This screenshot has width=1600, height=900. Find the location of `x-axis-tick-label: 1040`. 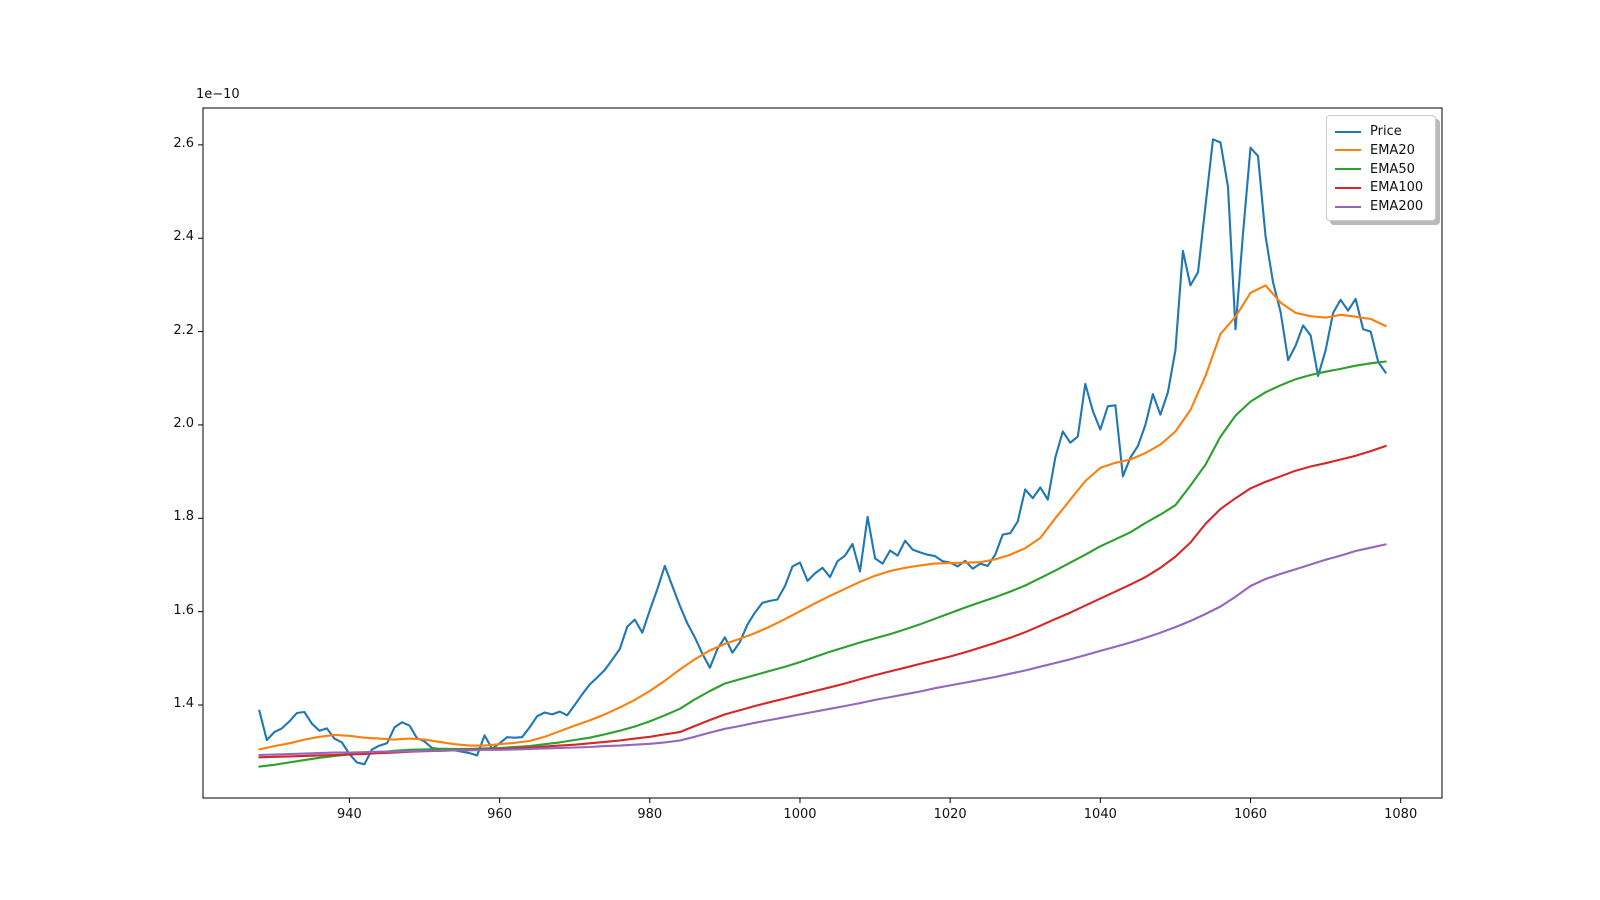

x-axis-tick-label: 1040 is located at coordinates (1100, 814).